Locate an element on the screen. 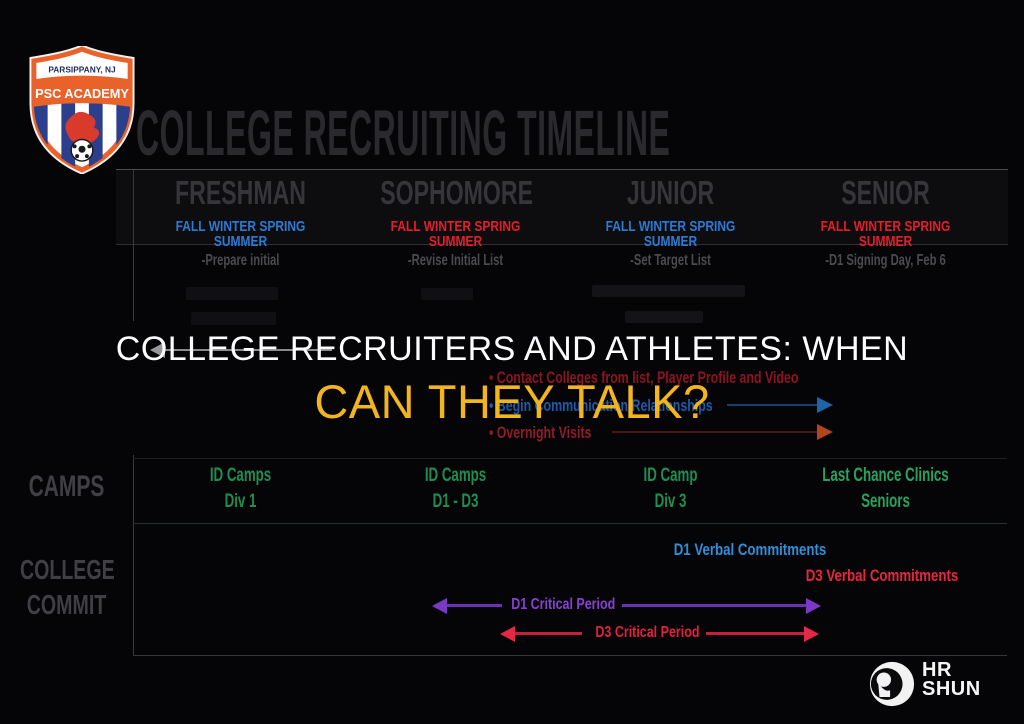 This screenshot has height=724, width=1024. watermark-line1: HR is located at coordinates (937, 670).